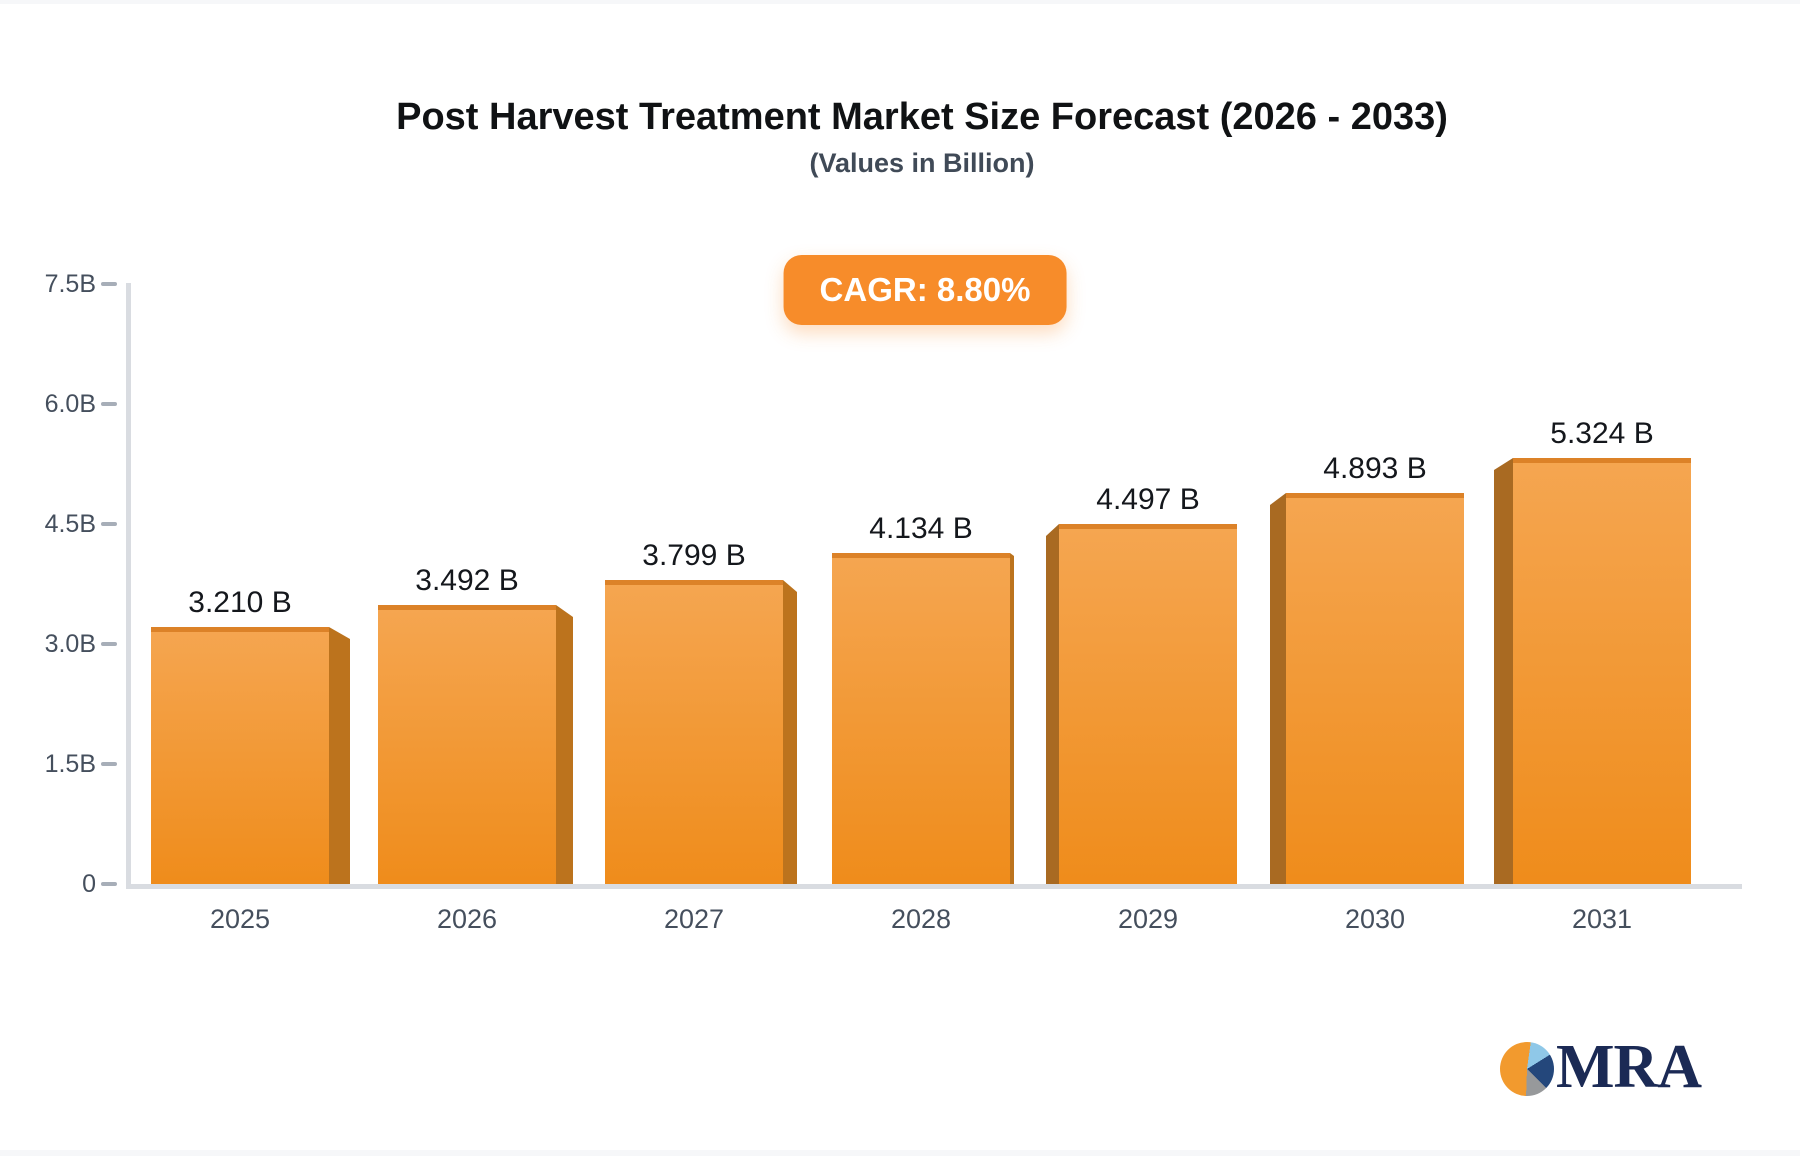 This screenshot has height=1156, width=1800. What do you see at coordinates (1148, 499) in the screenshot?
I see `bar-value-label: 4.497 B` at bounding box center [1148, 499].